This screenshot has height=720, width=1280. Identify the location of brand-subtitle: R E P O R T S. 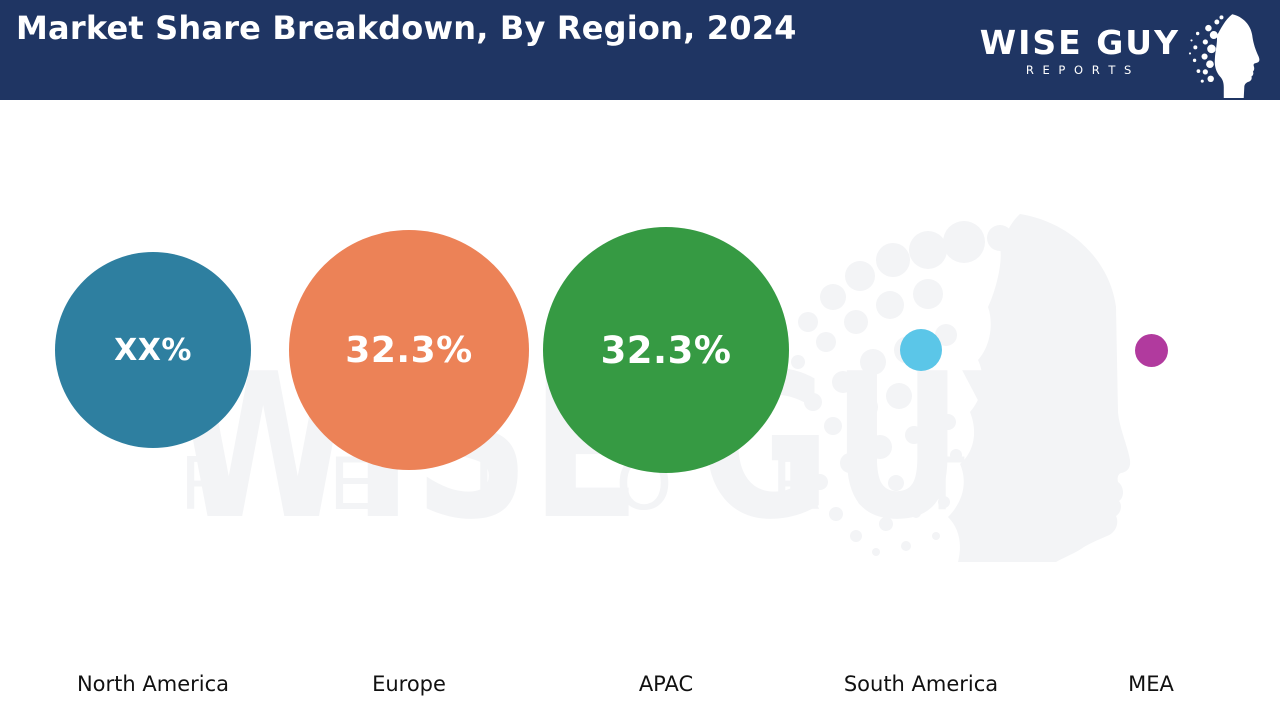
(1079, 70).